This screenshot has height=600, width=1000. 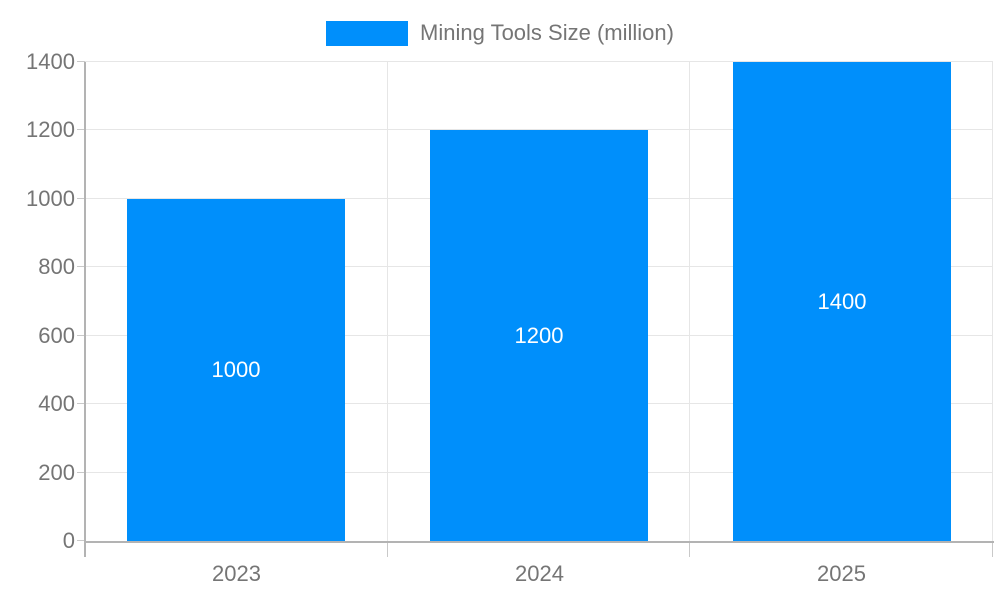 What do you see at coordinates (85, 309) in the screenshot?
I see `y-axis-line` at bounding box center [85, 309].